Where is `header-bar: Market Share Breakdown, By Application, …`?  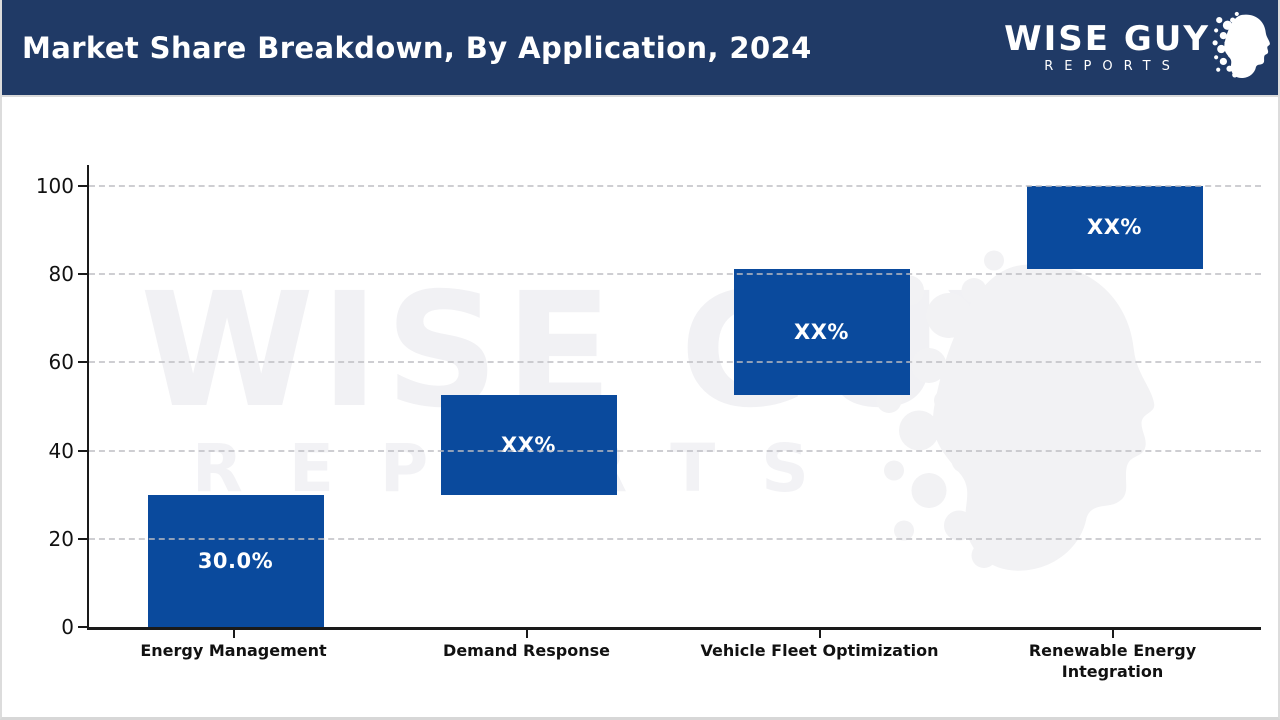
header-bar: Market Share Breakdown, By Application, … is located at coordinates (640, 48).